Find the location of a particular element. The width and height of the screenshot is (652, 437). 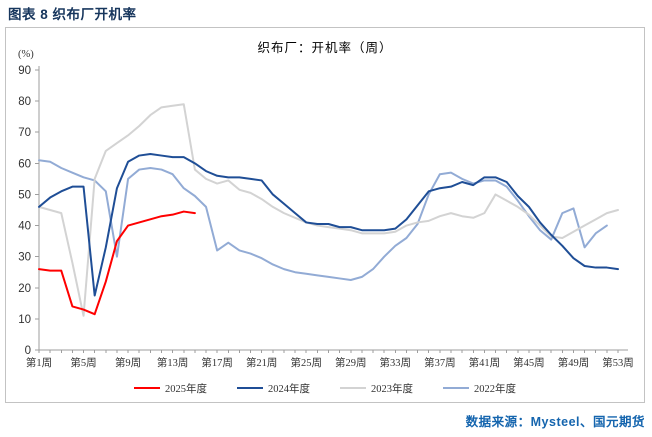

figure-title: 图表 8 织布厂开机率 is located at coordinates (72, 14).